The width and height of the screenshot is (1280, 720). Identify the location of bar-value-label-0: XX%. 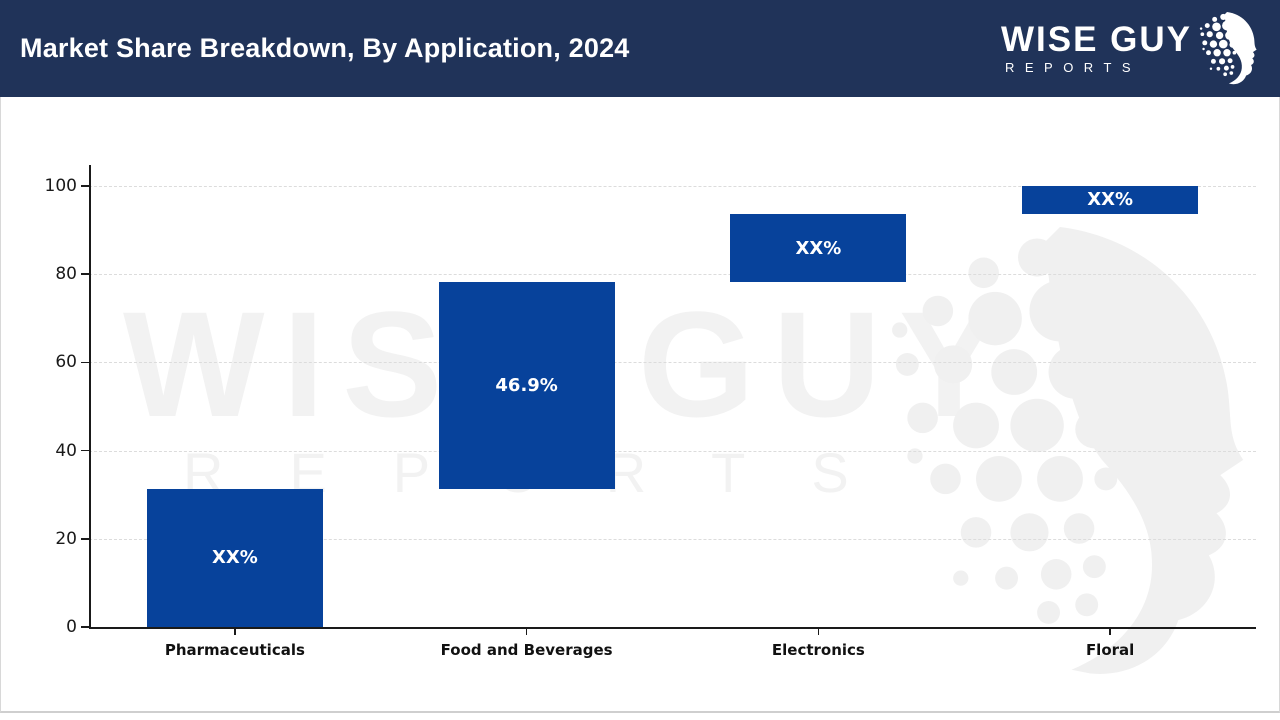
(234, 558).